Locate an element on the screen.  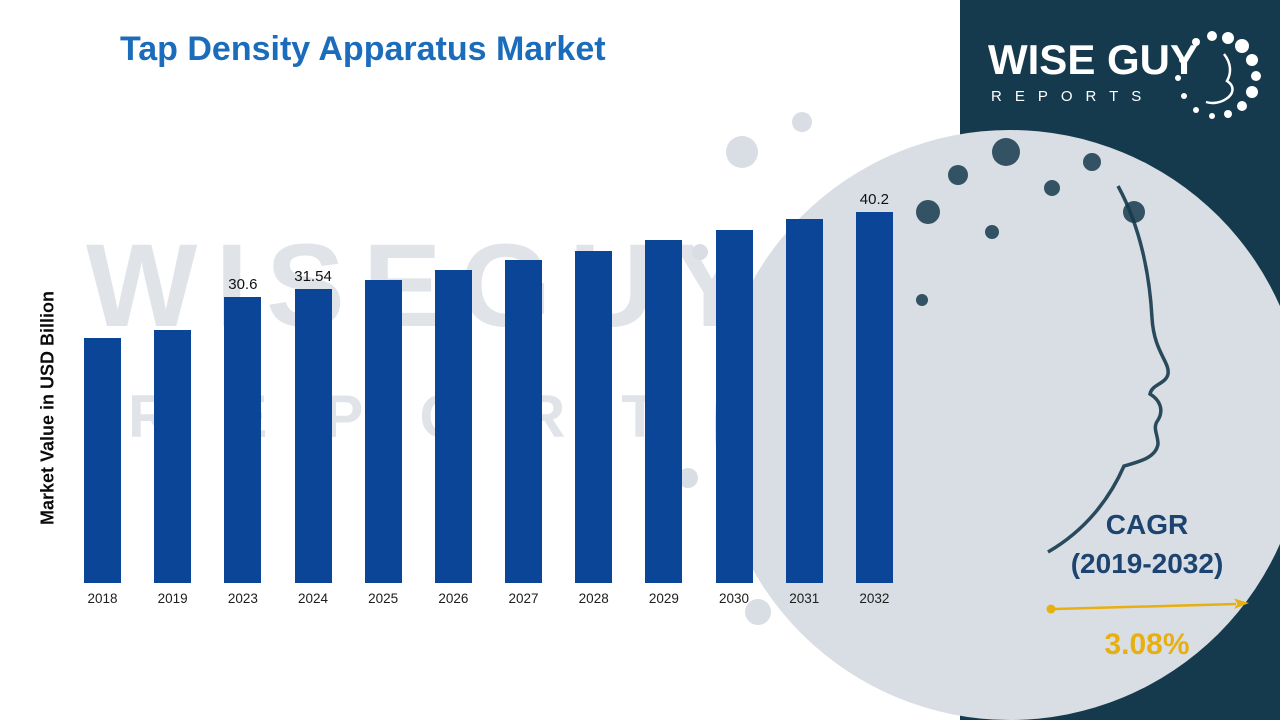
bar-2029 is located at coordinates (664, 411).